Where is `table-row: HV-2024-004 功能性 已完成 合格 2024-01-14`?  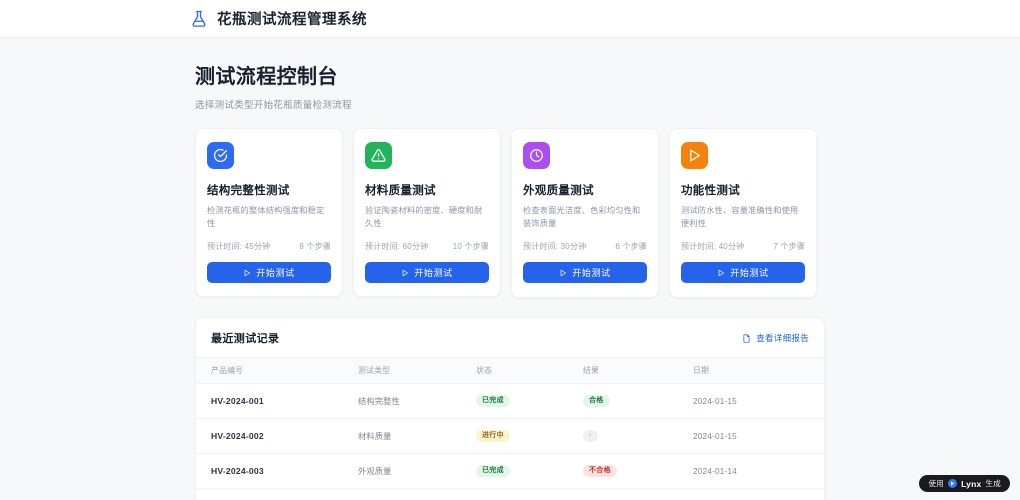
table-row: HV-2024-004 功能性 已完成 合格 2024-01-14 is located at coordinates (510, 494).